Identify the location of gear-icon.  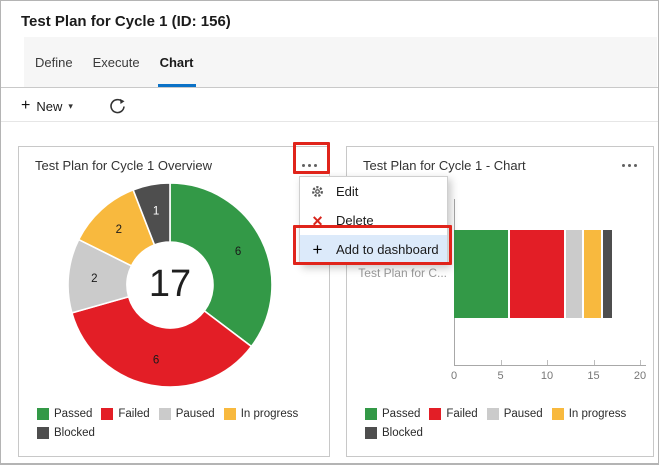
(317, 191).